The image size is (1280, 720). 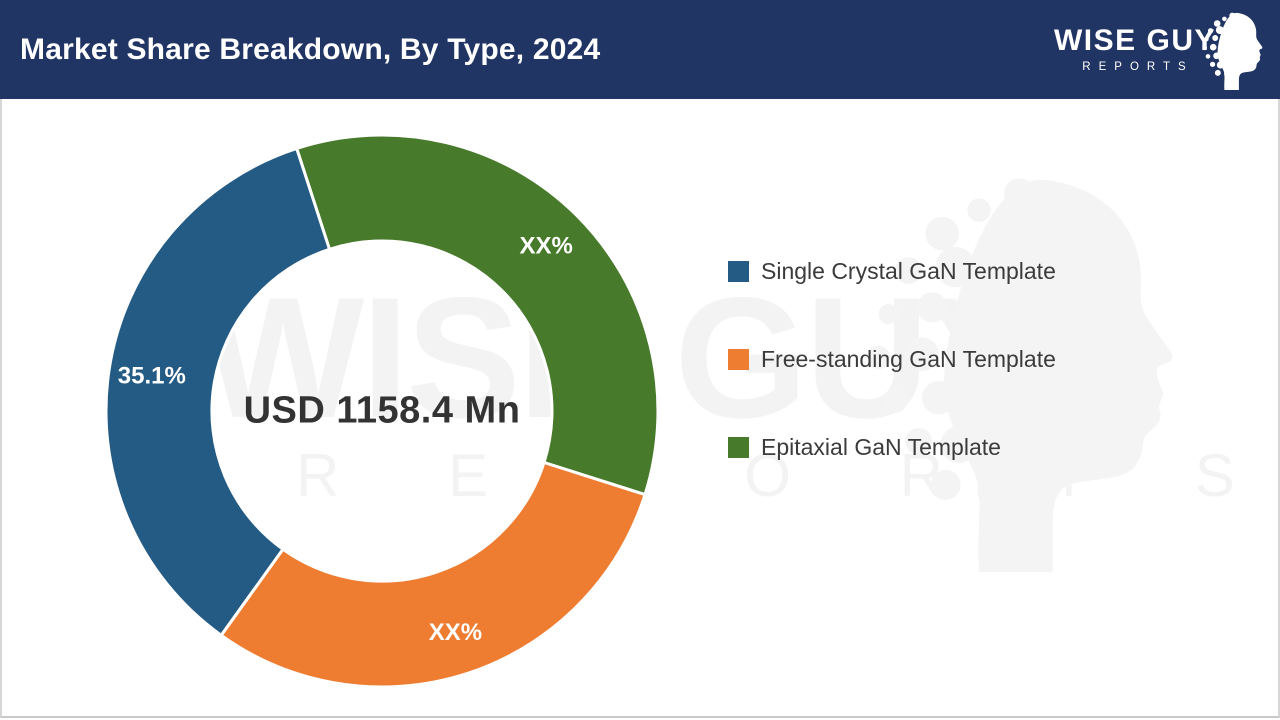 I want to click on donut-slice-single-crystal-gan-template, so click(x=217, y=392).